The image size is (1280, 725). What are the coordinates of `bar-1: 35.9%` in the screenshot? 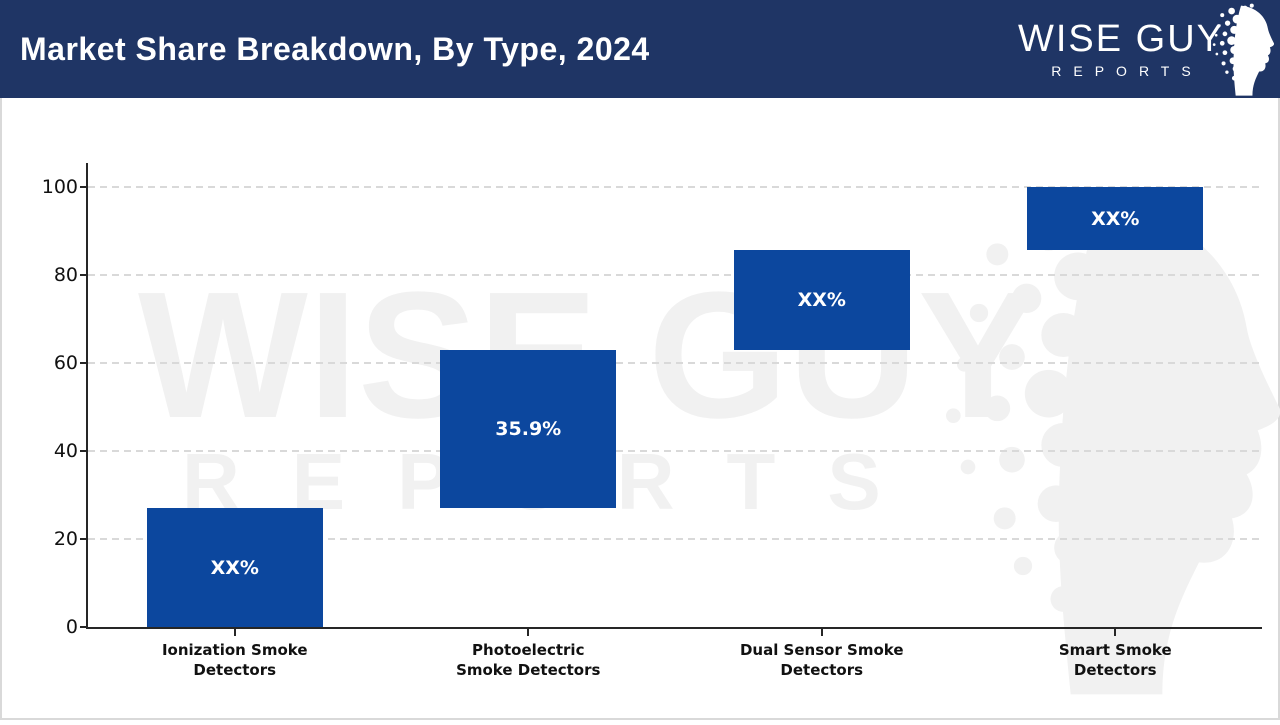 It's located at (528, 429).